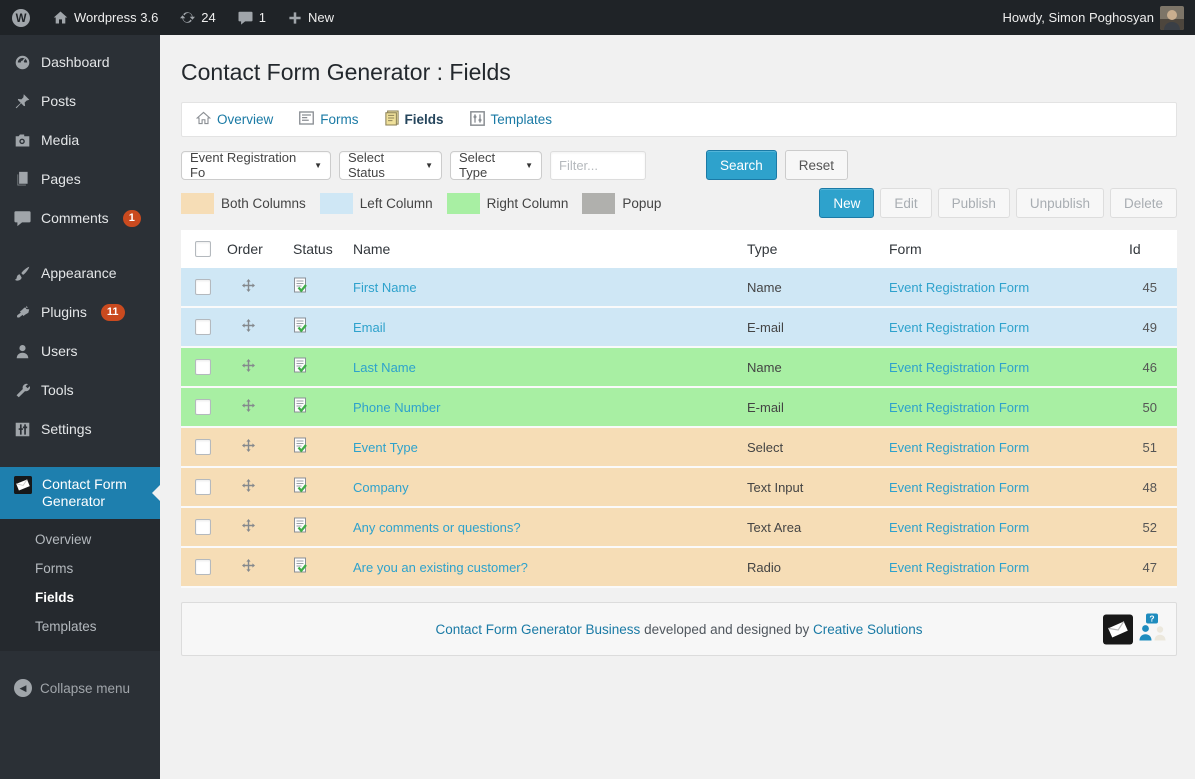 The width and height of the screenshot is (1195, 779). What do you see at coordinates (80, 392) in the screenshot?
I see `sidebar-item-tools: Tools` at bounding box center [80, 392].